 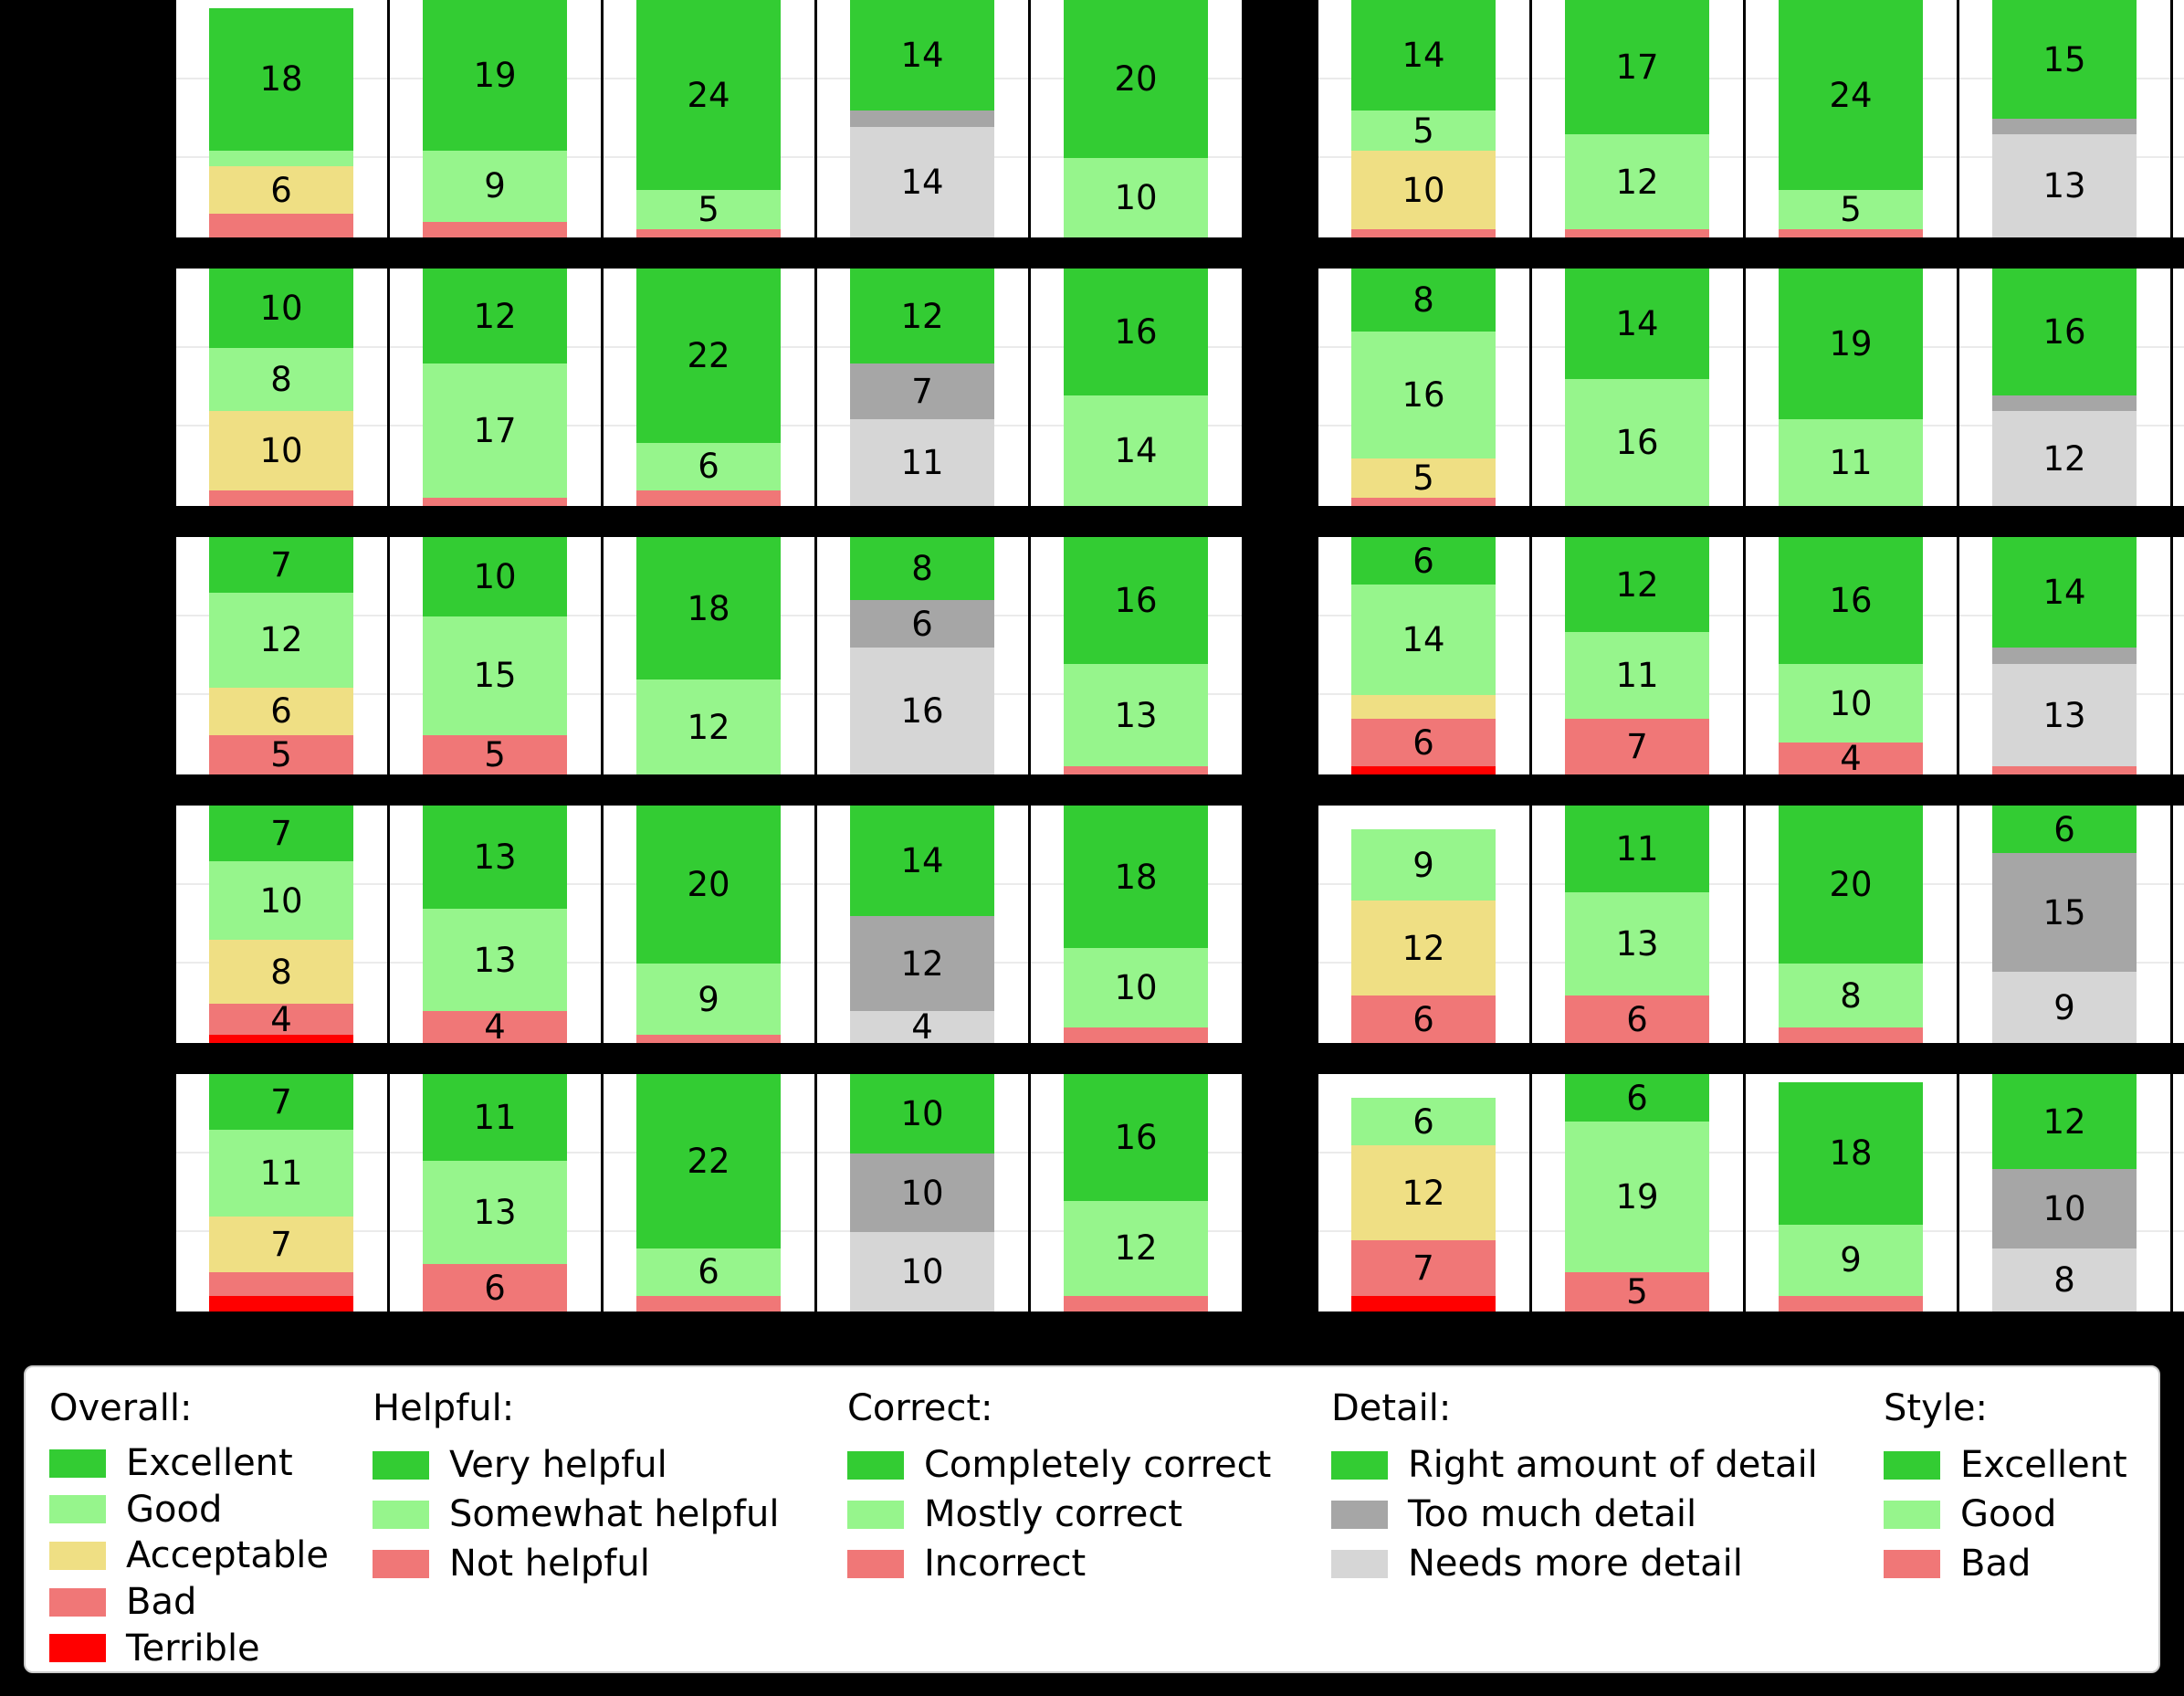 What do you see at coordinates (444, 1408) in the screenshot?
I see `legend-column-title: Helpful:` at bounding box center [444, 1408].